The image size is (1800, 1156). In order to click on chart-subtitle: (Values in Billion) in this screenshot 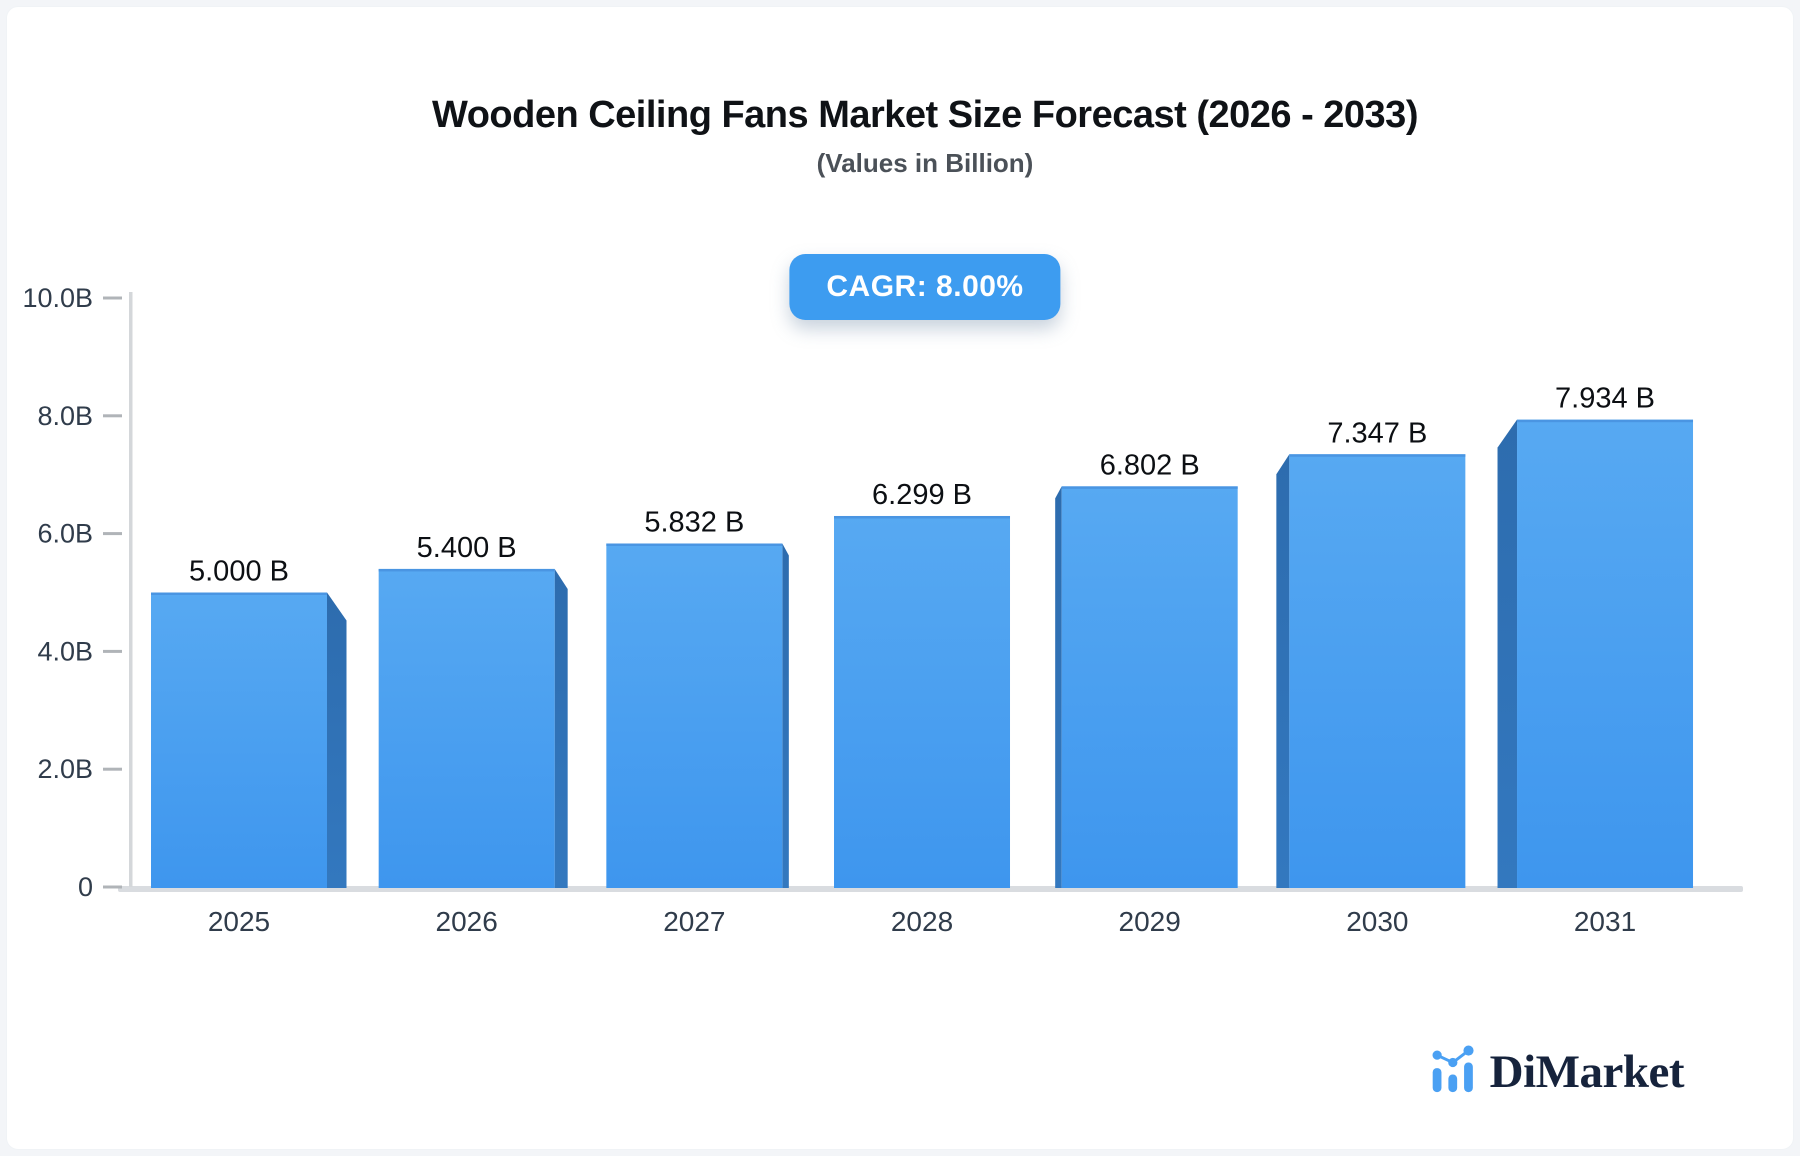, I will do `click(925, 163)`.